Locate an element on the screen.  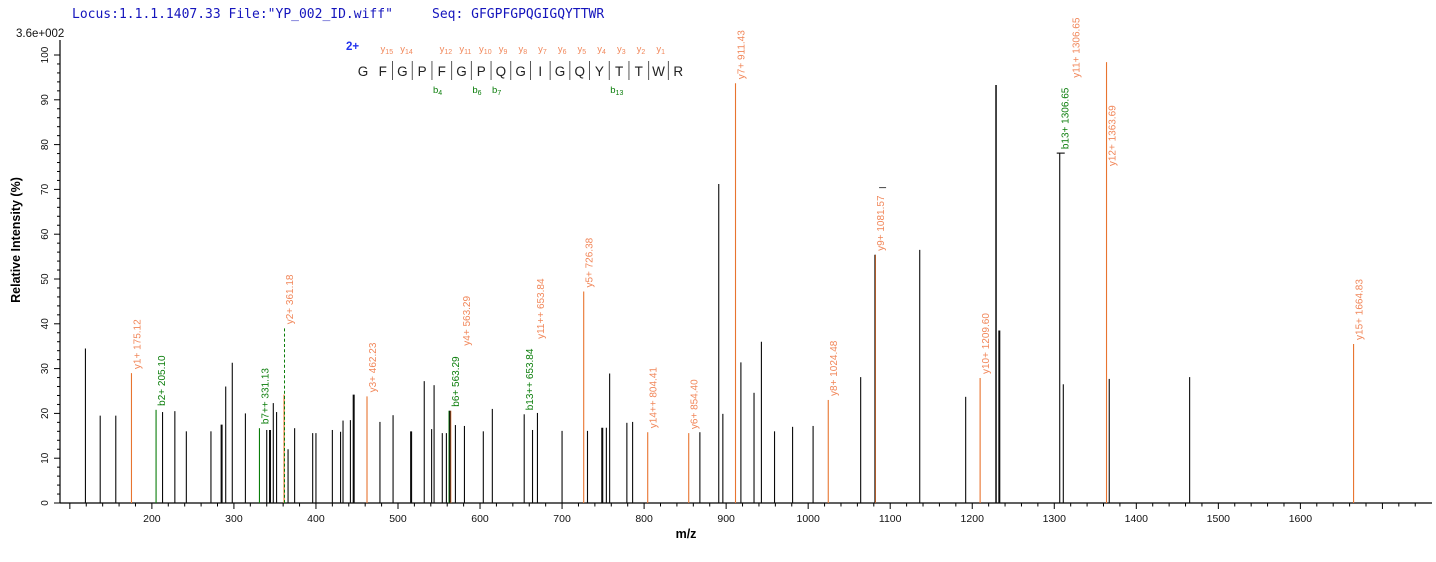
peak-label: b13+ 1306.65 is located at coordinates (1066, 118).